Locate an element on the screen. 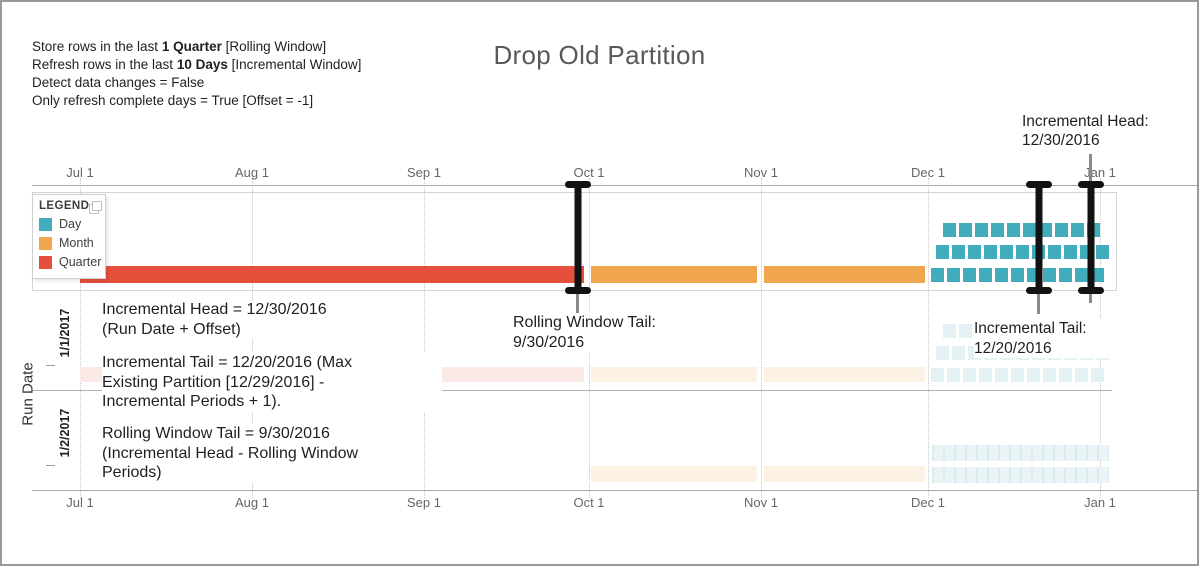 This screenshot has width=1199, height=566. top-tick-aug-1: Aug 1 is located at coordinates (252, 172).